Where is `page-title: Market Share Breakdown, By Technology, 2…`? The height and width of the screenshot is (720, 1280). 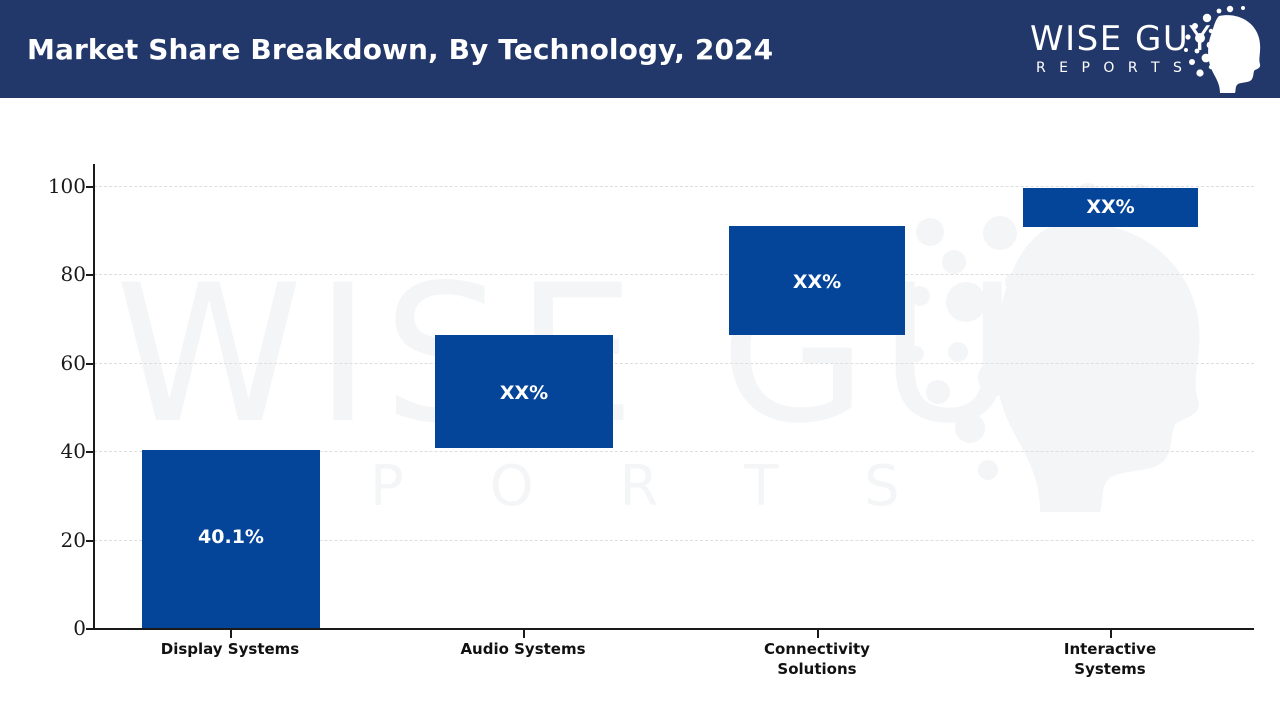
page-title: Market Share Breakdown, By Technology, 2… is located at coordinates (400, 49).